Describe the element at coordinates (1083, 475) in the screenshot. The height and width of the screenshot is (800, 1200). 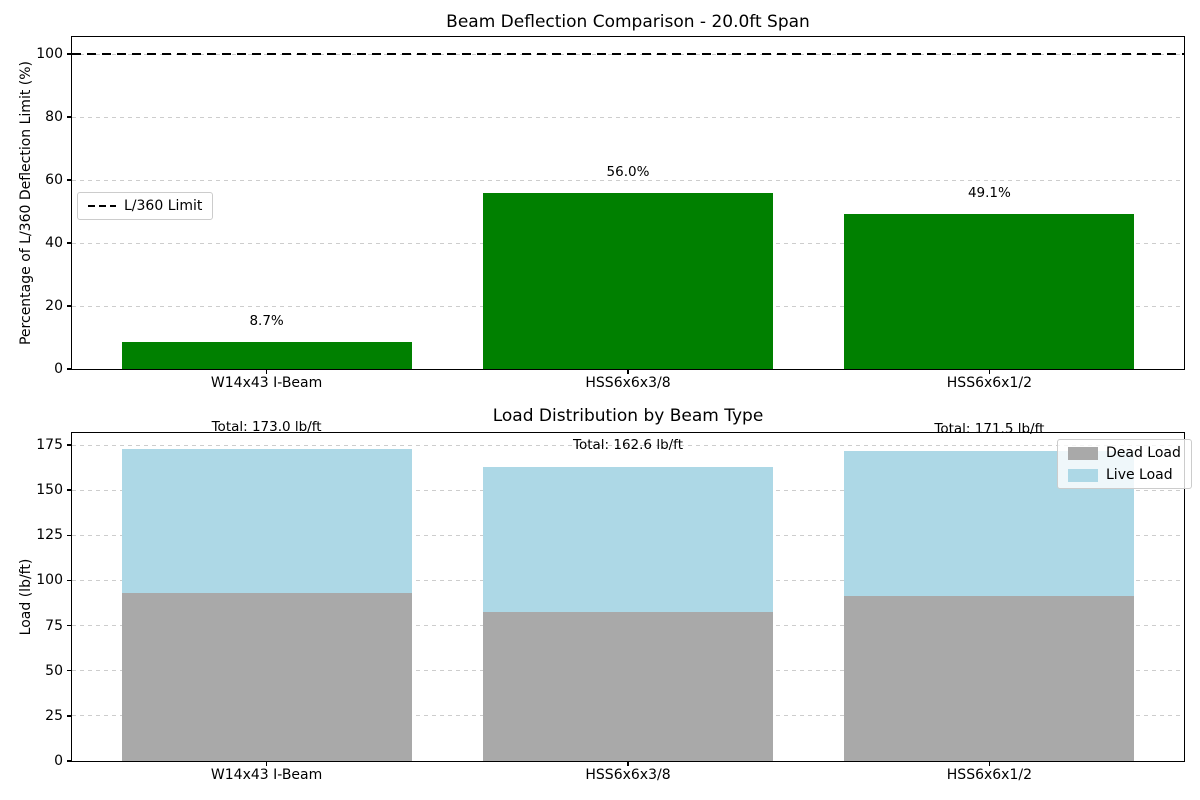
I see `live-load-swatch-icon` at that location.